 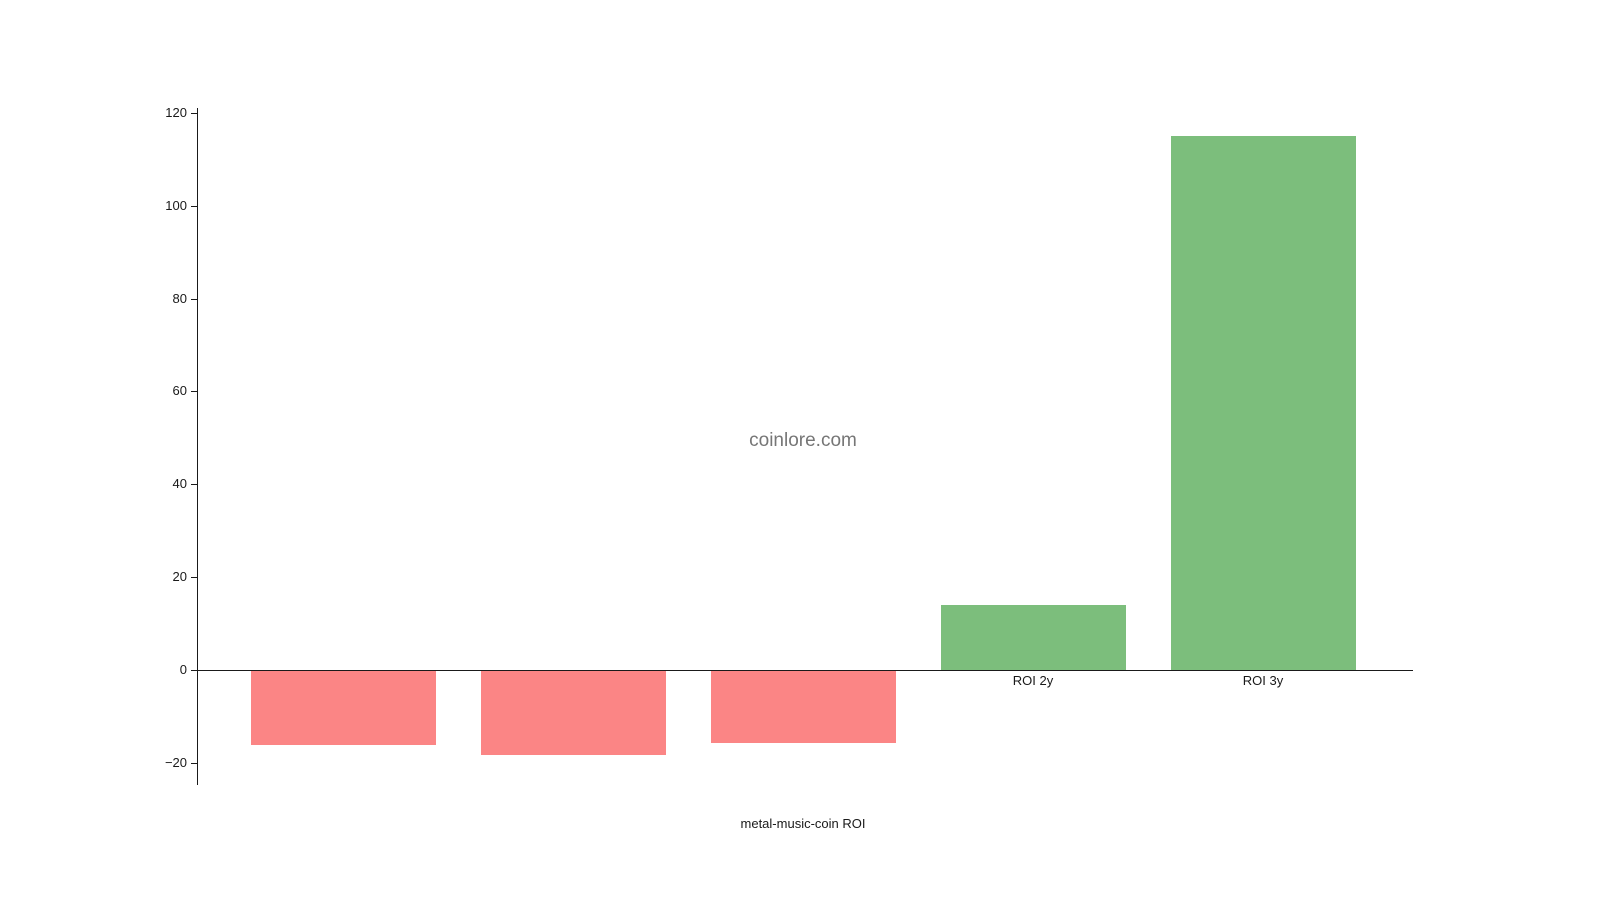 I want to click on y-tick-label: 0, so click(x=183, y=669).